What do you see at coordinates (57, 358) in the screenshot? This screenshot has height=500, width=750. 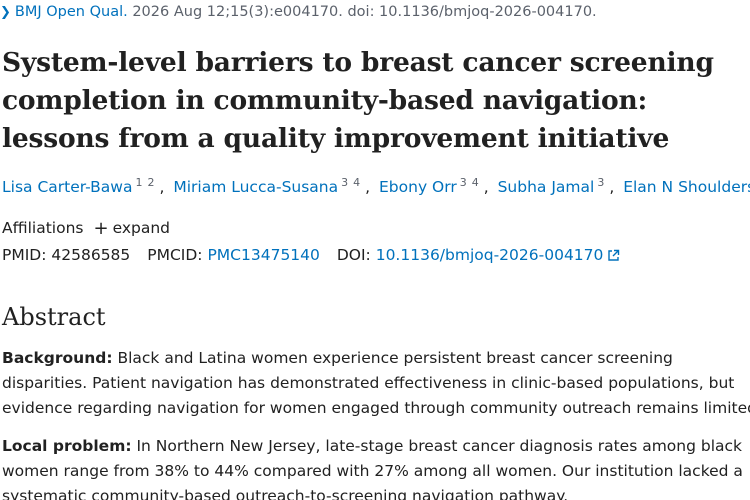 I see `background-label: Background:` at bounding box center [57, 358].